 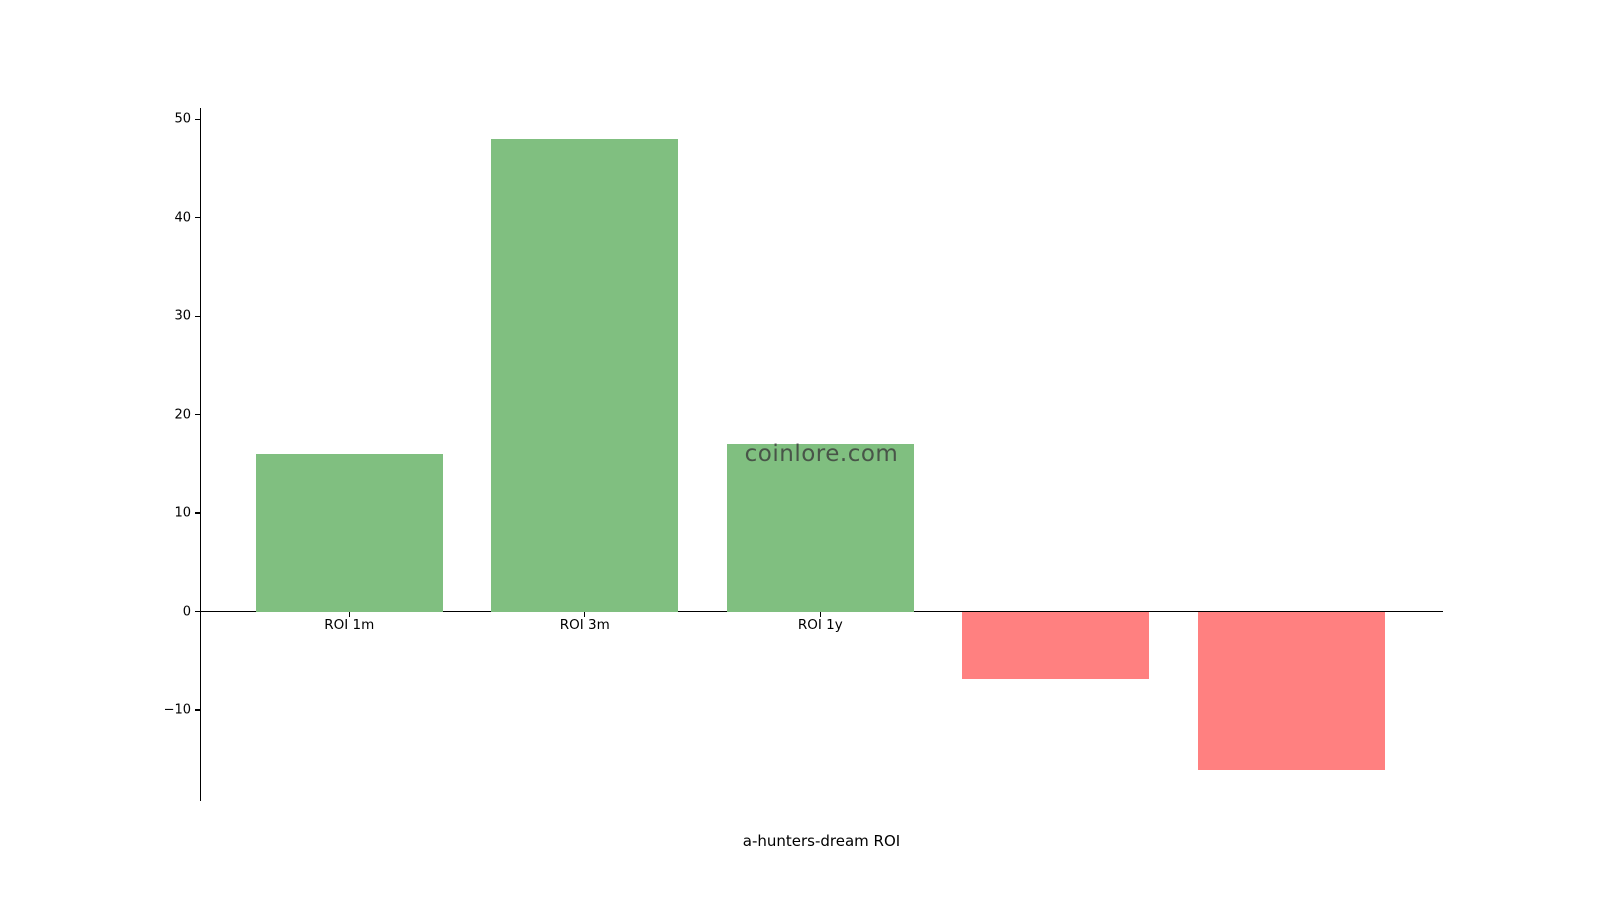 I want to click on y-tick-label: 10, so click(x=182, y=513).